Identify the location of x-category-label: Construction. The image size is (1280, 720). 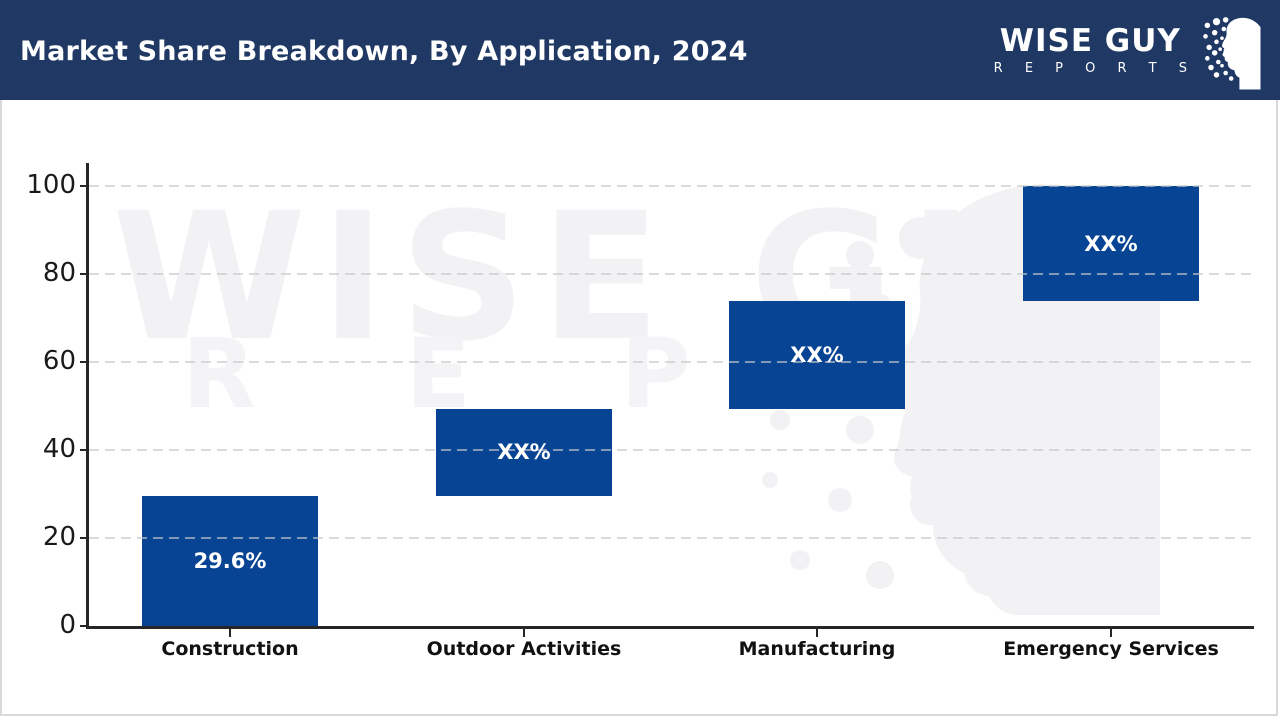
(230, 649).